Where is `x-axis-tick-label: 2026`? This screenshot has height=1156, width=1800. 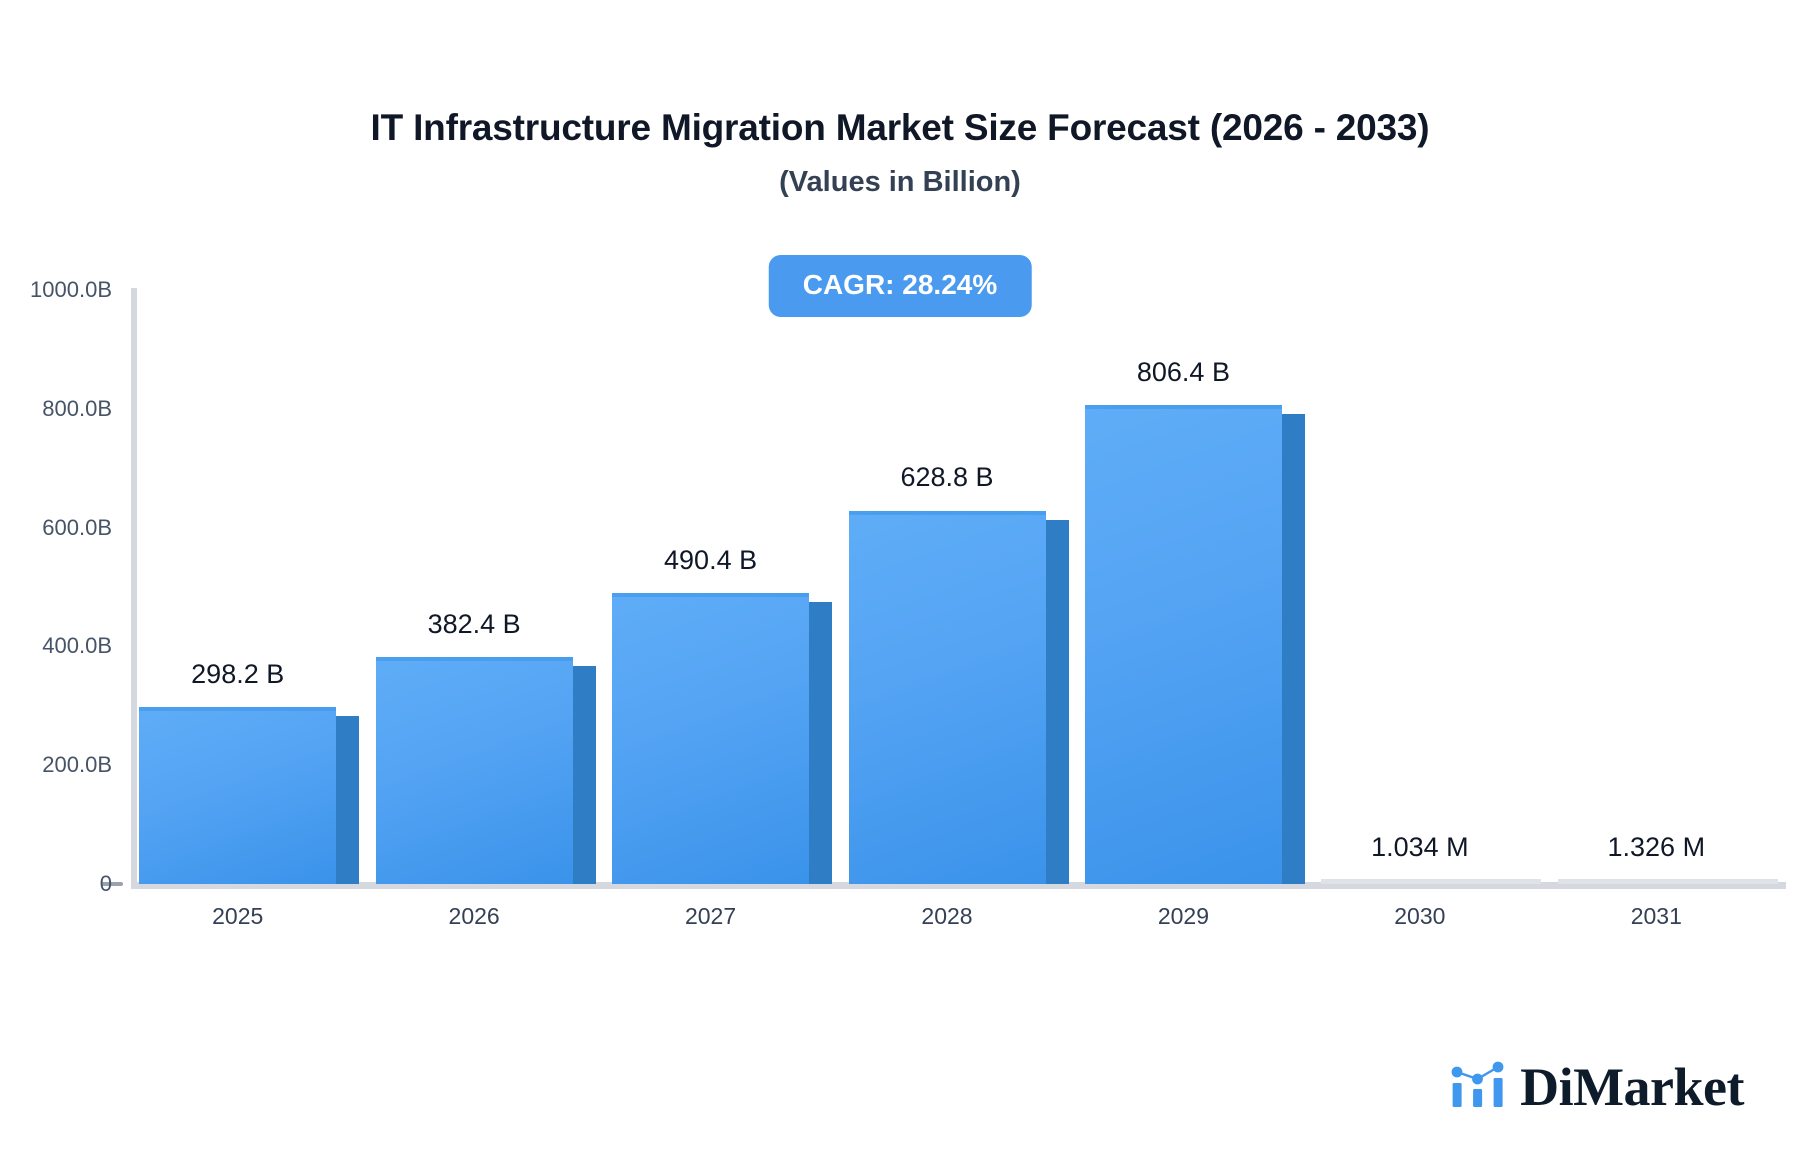 x-axis-tick-label: 2026 is located at coordinates (474, 916).